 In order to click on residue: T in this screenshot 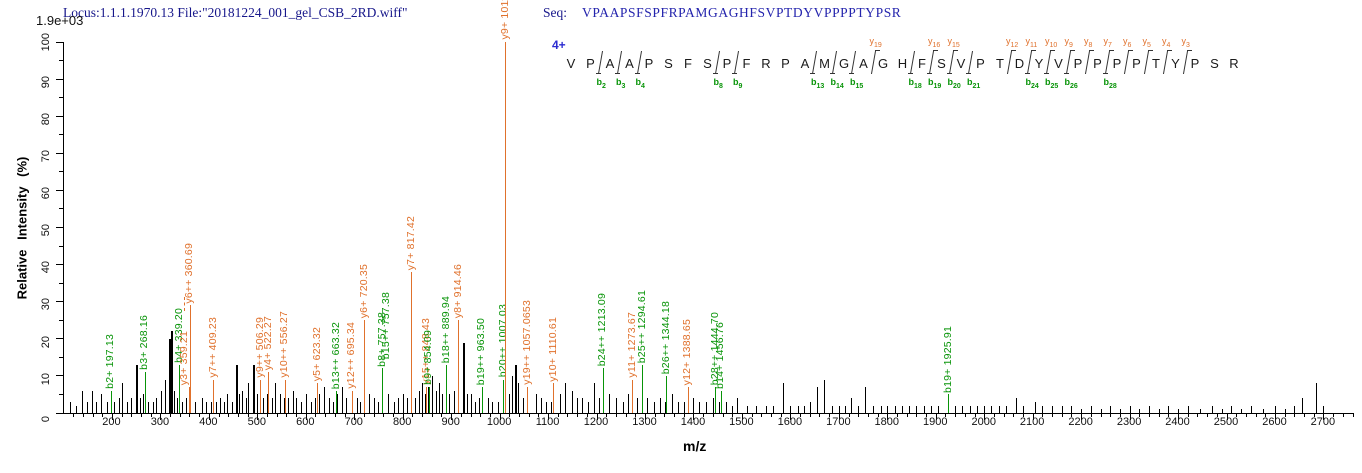, I will do `click(1156, 67)`.